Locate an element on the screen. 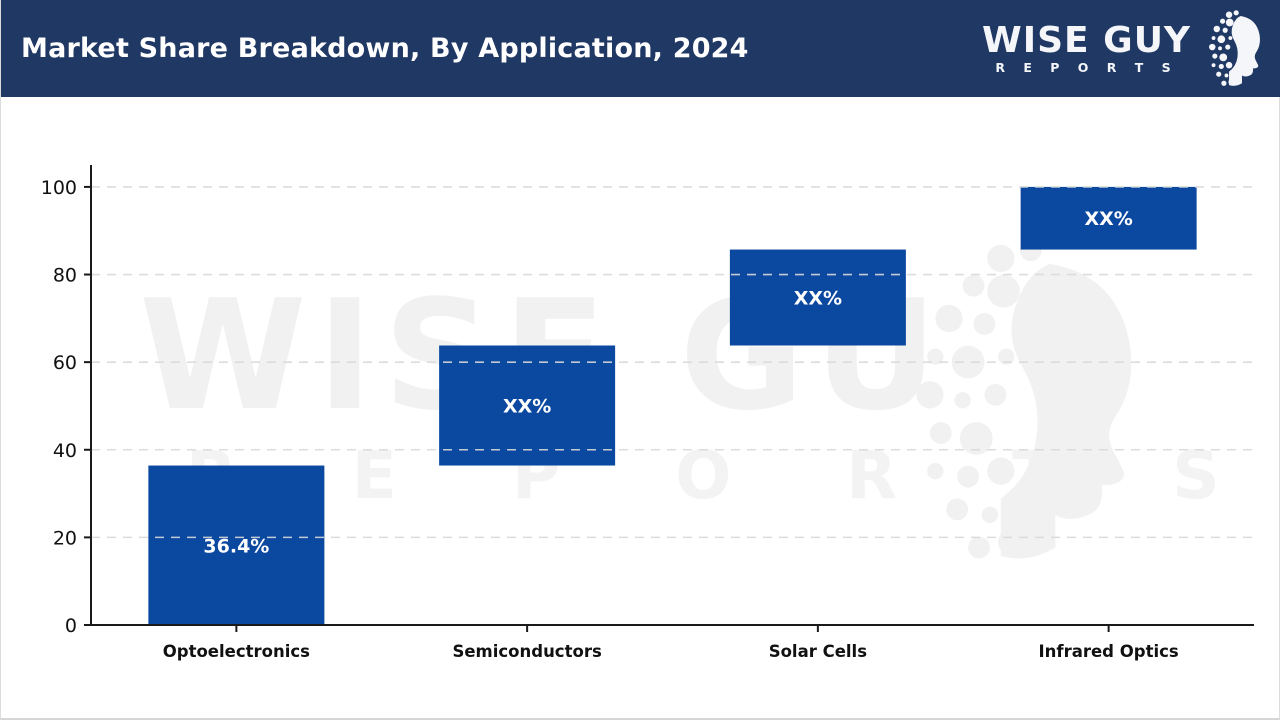 The width and height of the screenshot is (1280, 720). bar-value-label: 36.4% is located at coordinates (236, 546).